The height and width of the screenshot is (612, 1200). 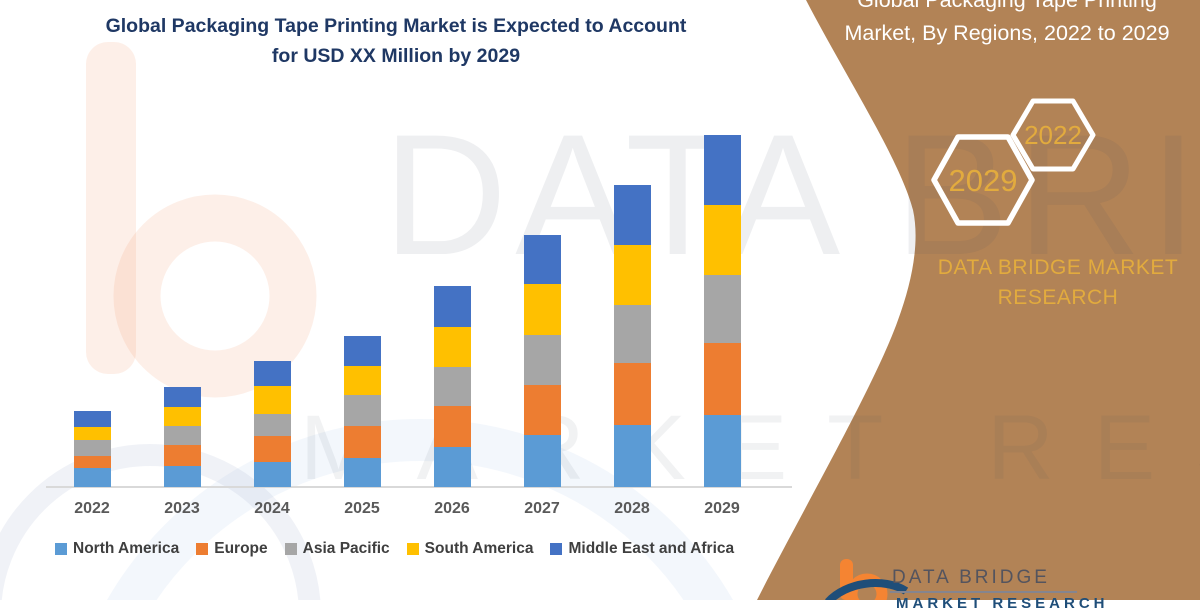 I want to click on segment-2025-europe, so click(x=362, y=442).